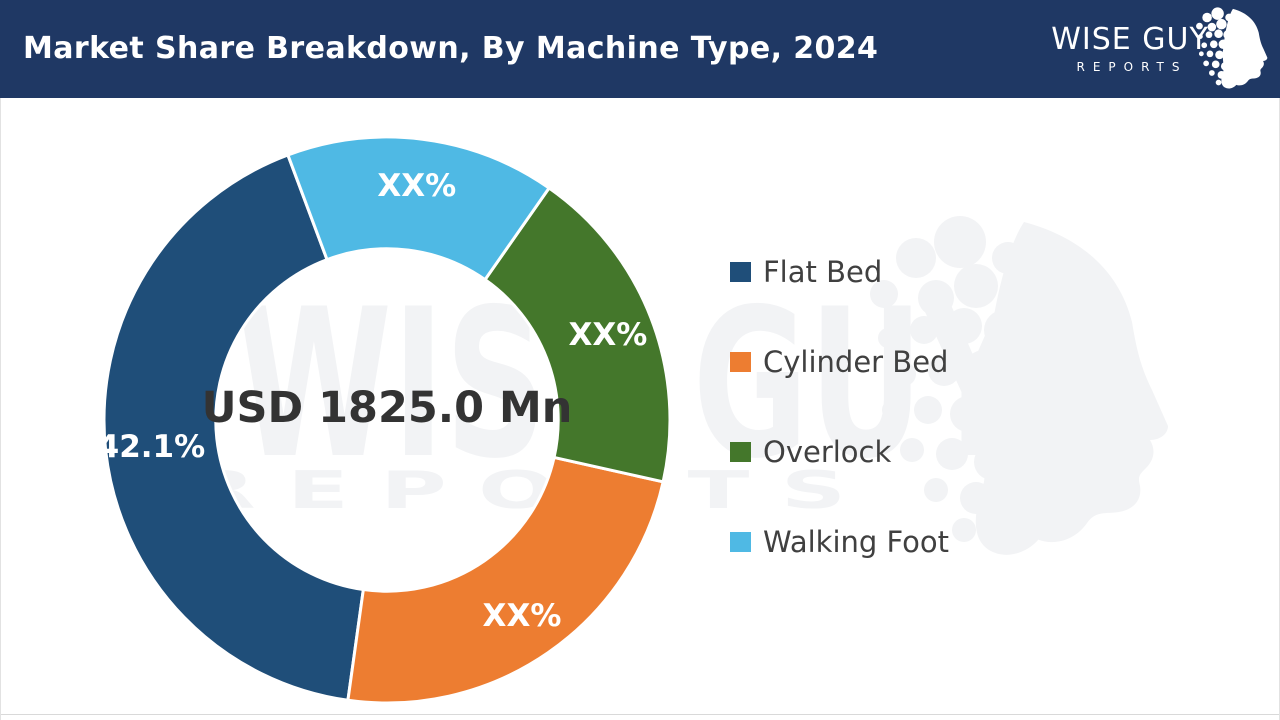 This screenshot has height=720, width=1280. I want to click on legend-item: Flat Bed, so click(839, 272).